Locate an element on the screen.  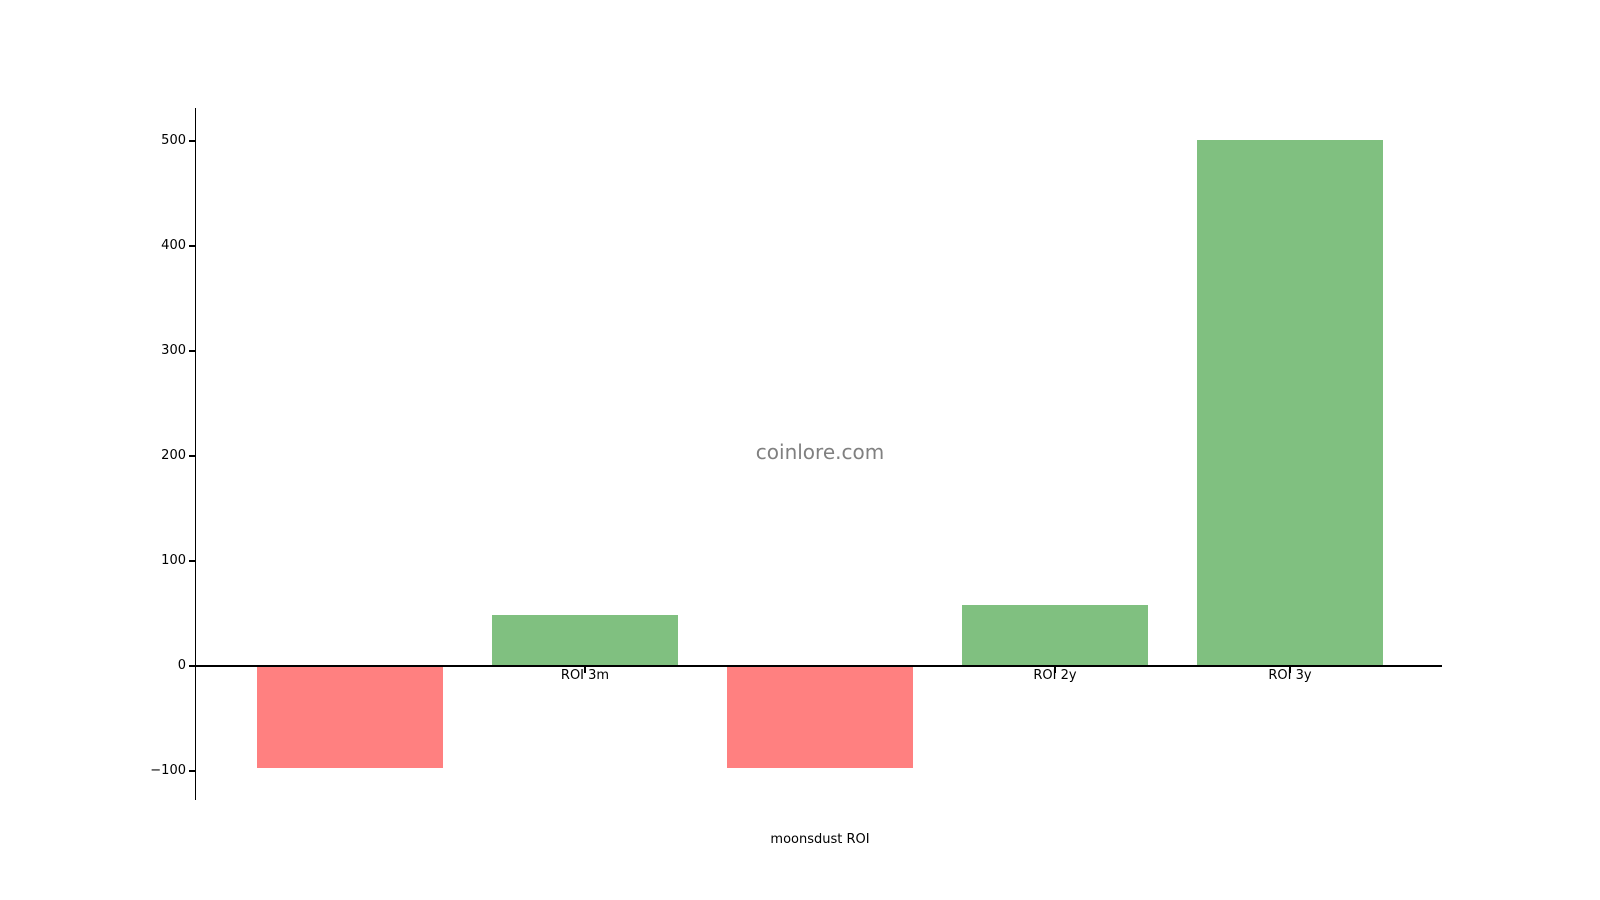
y-tick-label: 400 is located at coordinates (173, 245).